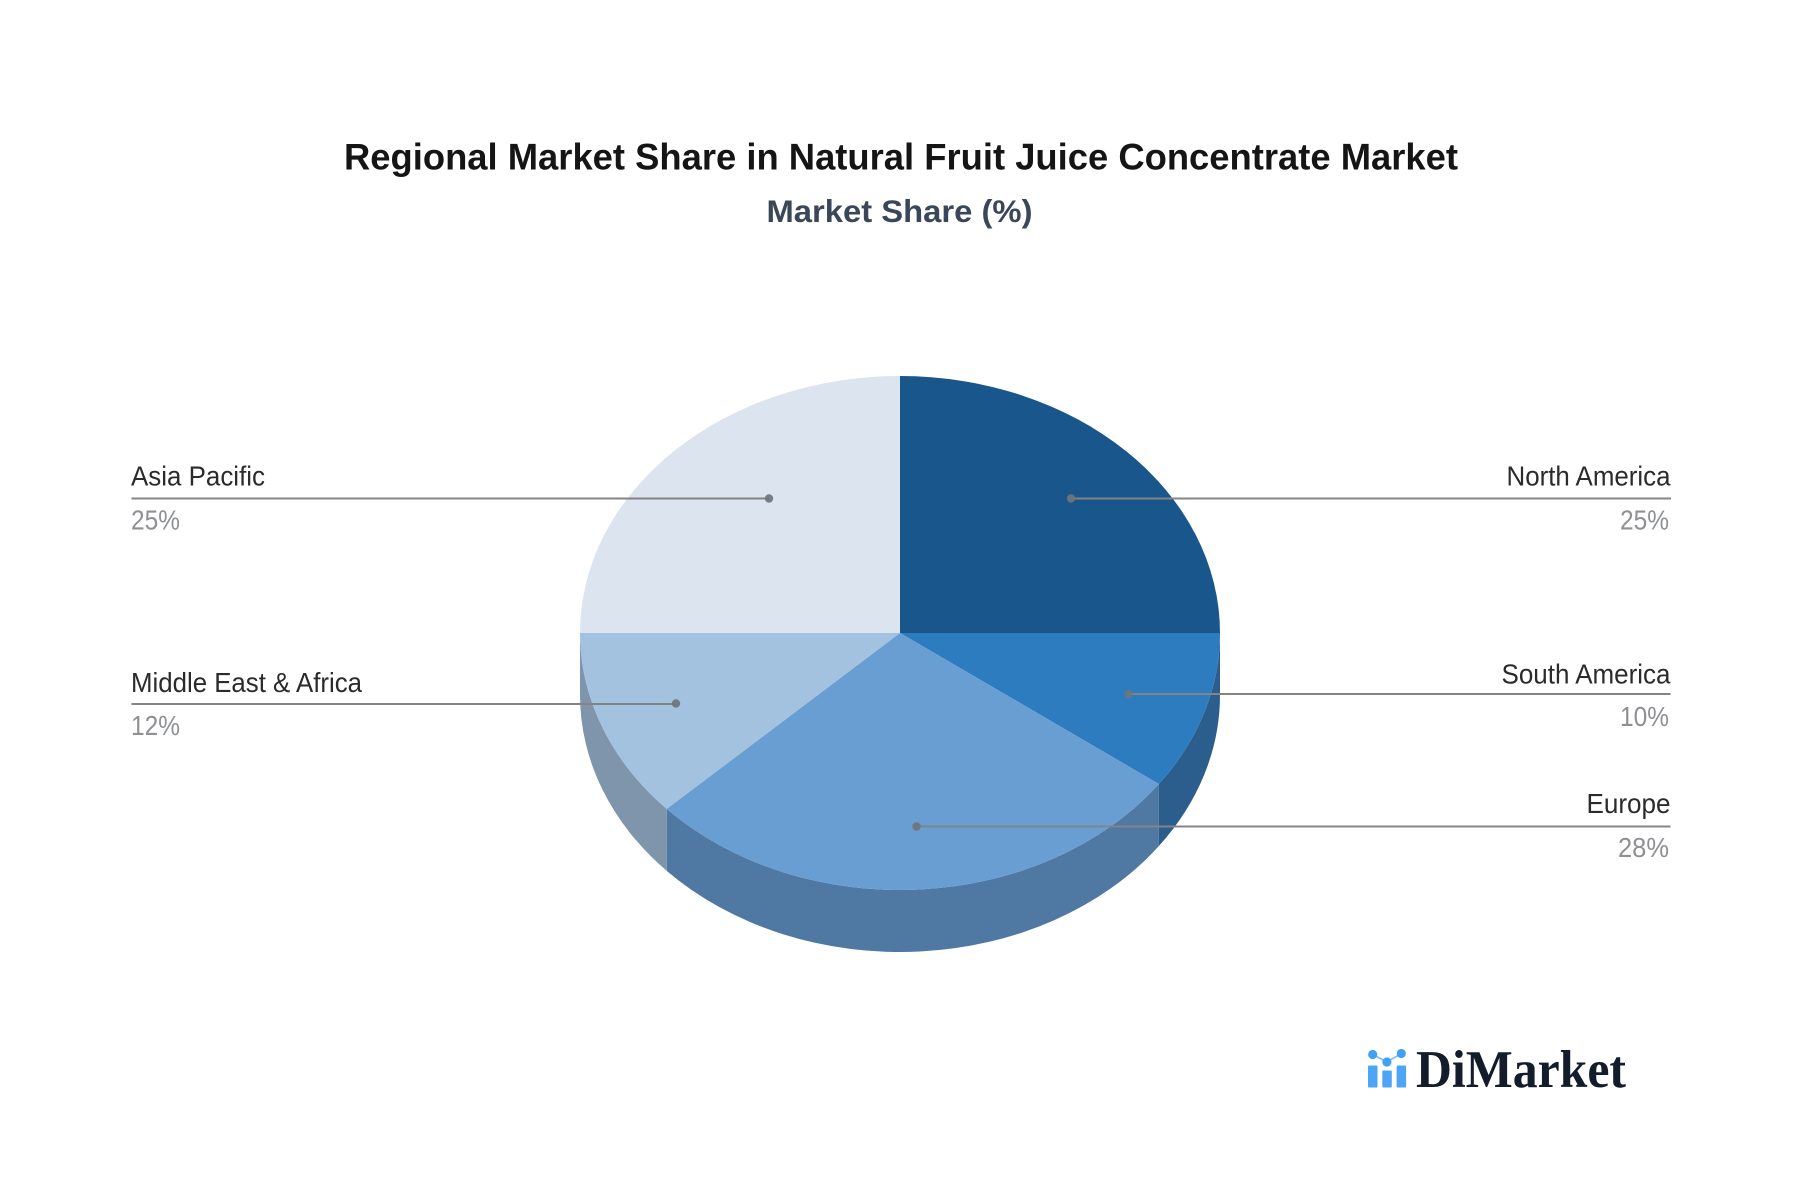 The width and height of the screenshot is (1800, 1196). Describe the element at coordinates (198, 476) in the screenshot. I see `svg-text: Asia Pacific` at that location.